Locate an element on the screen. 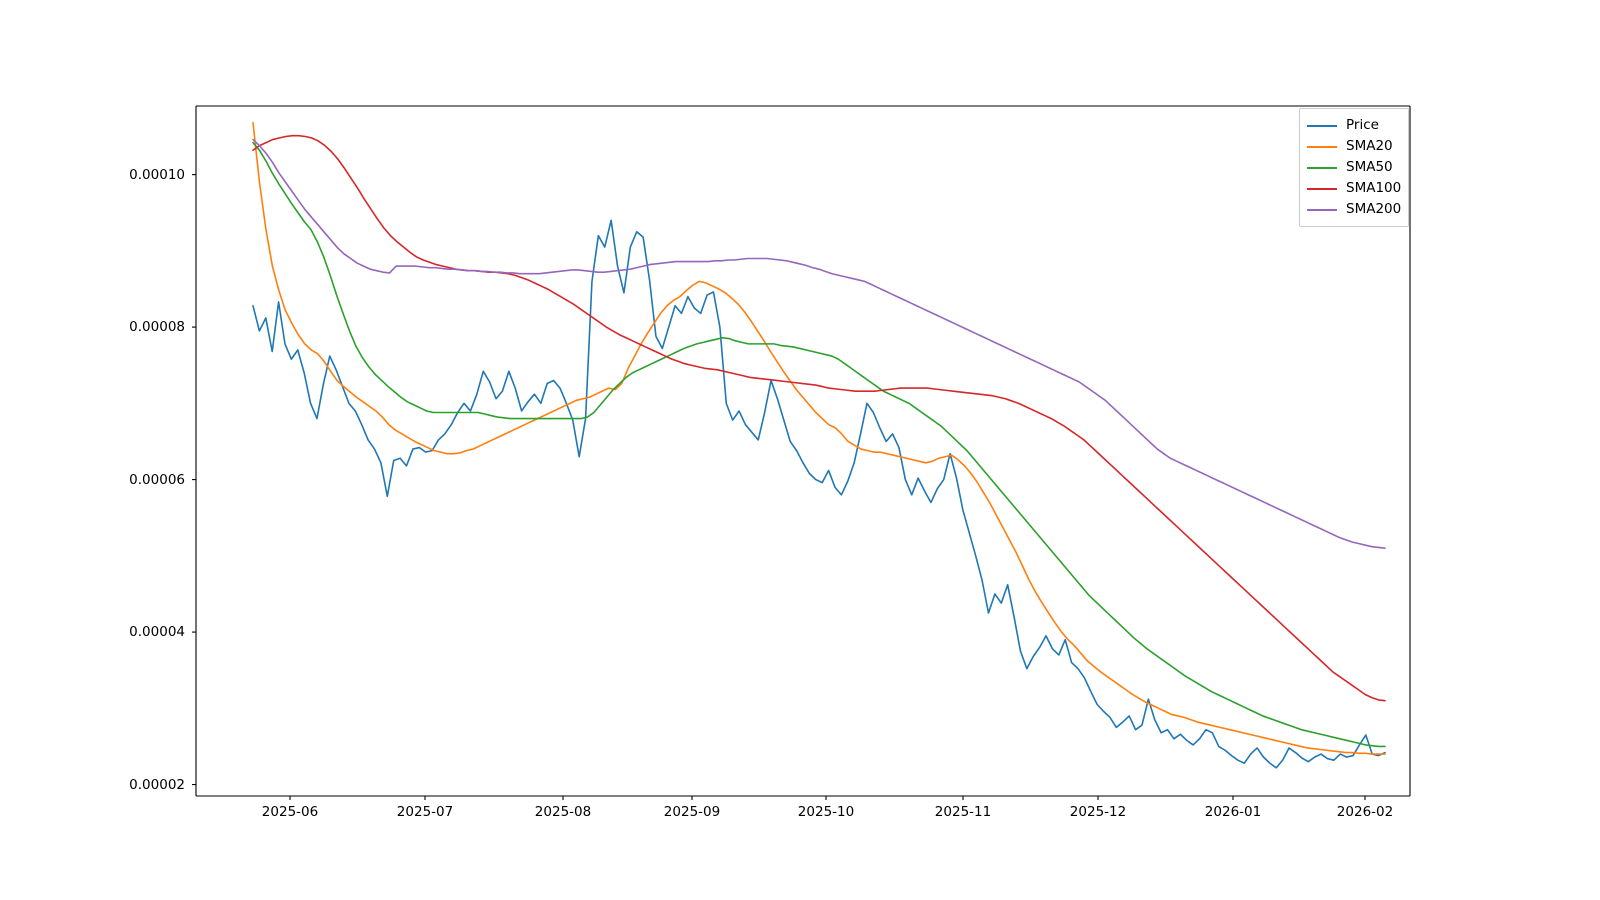 The image size is (1600, 900). x-tick-label: 2025-08 is located at coordinates (563, 812).